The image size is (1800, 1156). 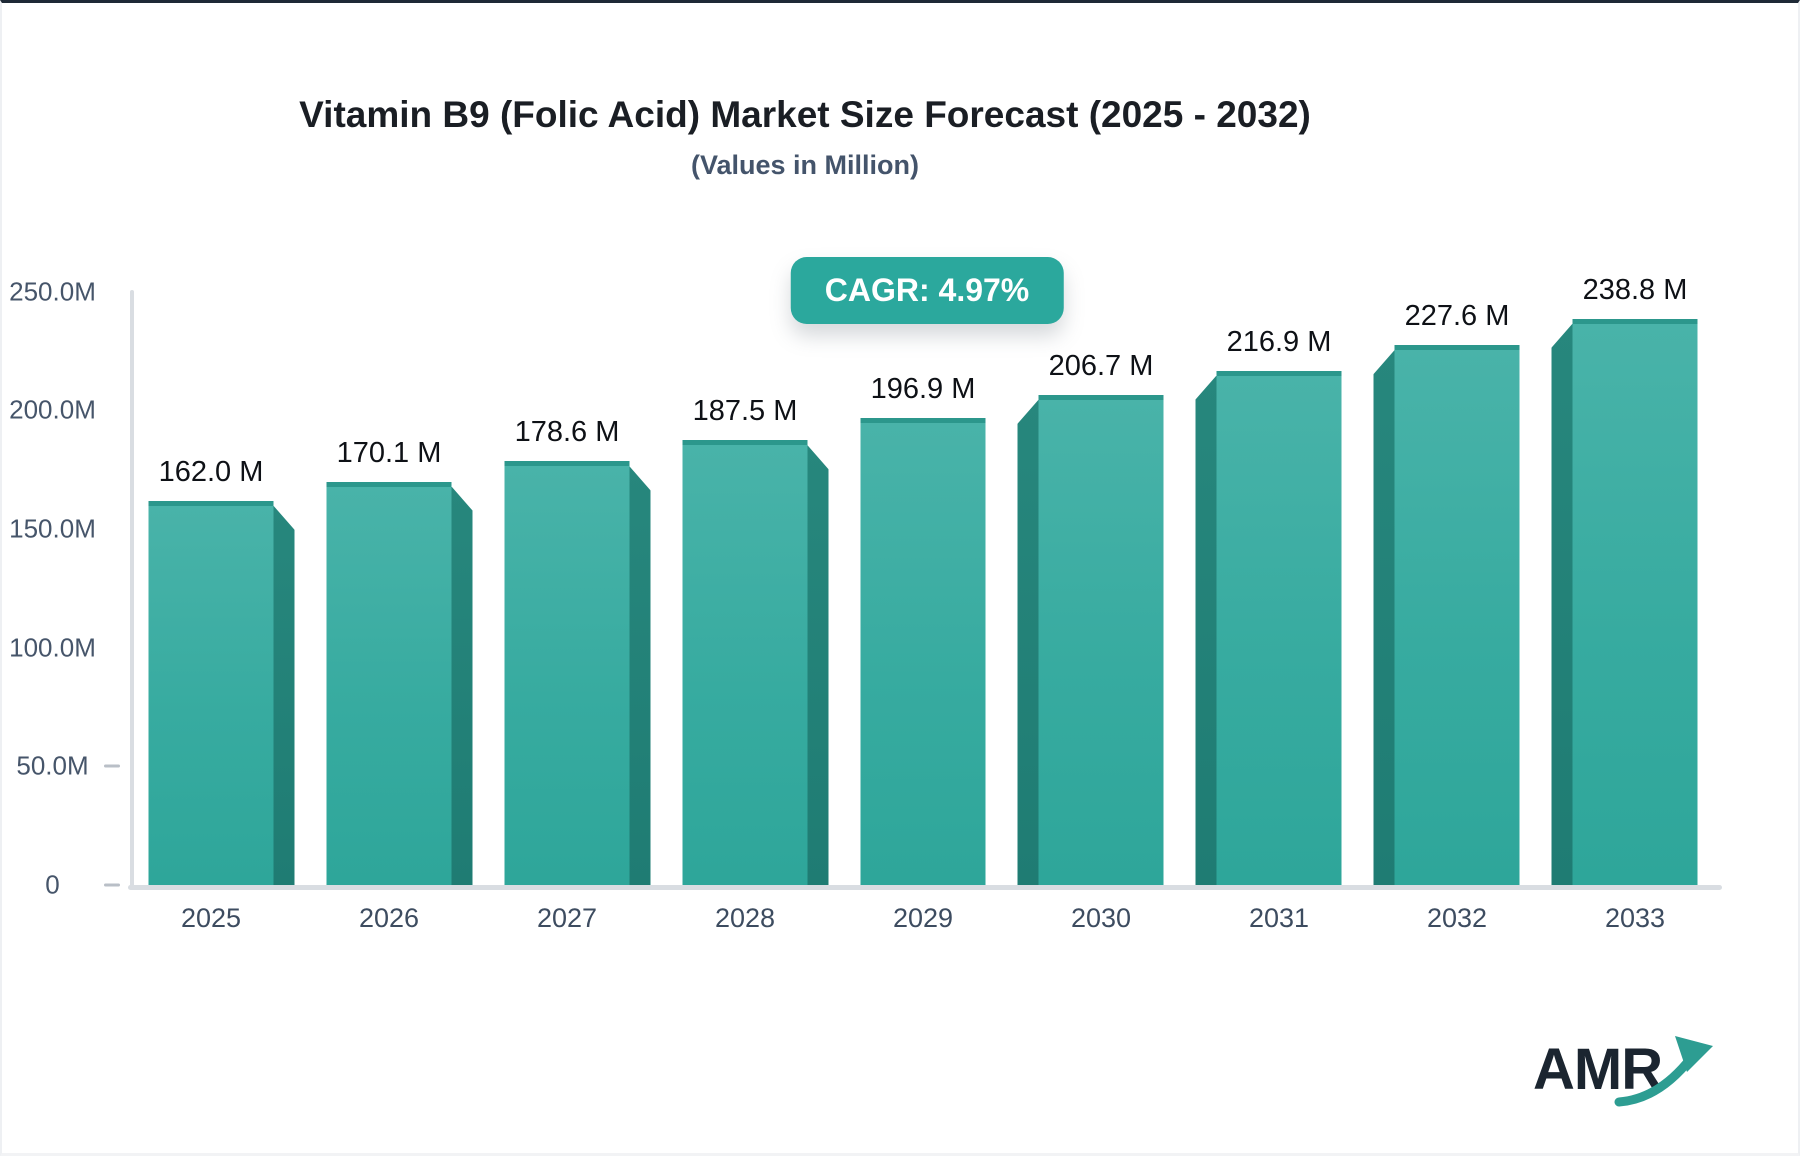 I want to click on y-axis-tick-label: 100.0M, so click(x=52, y=647).